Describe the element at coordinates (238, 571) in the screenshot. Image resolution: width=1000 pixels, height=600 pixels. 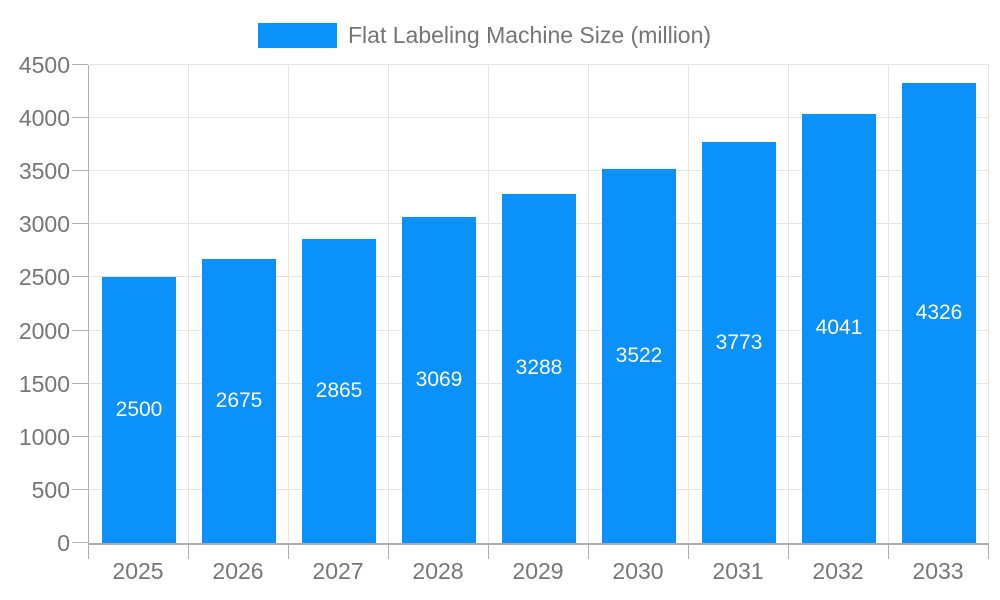
I see `x-axis-tick-label: 2026` at that location.